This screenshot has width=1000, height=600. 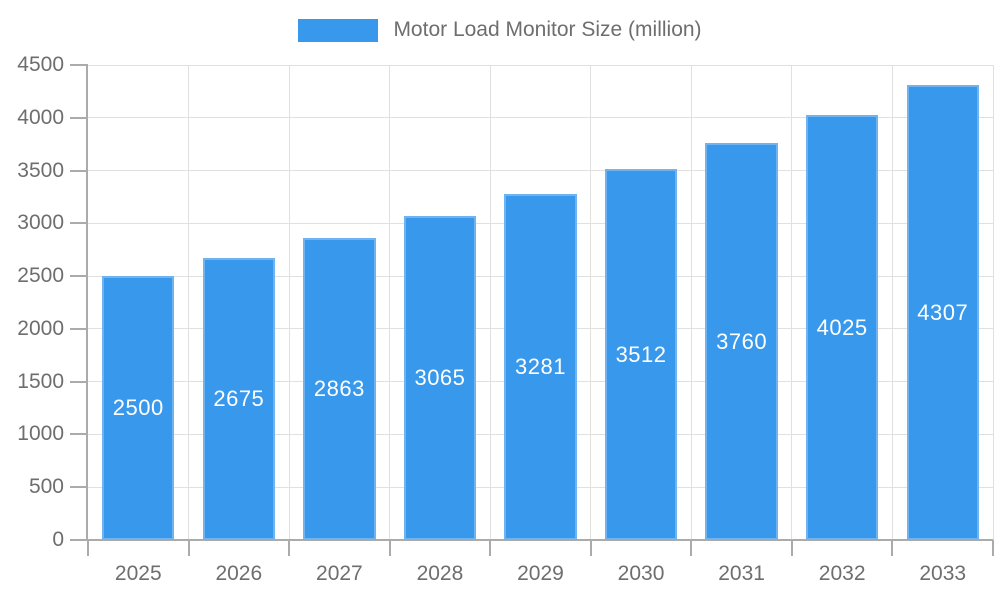 What do you see at coordinates (741, 573) in the screenshot?
I see `x-axis-tick-label: 2031` at bounding box center [741, 573].